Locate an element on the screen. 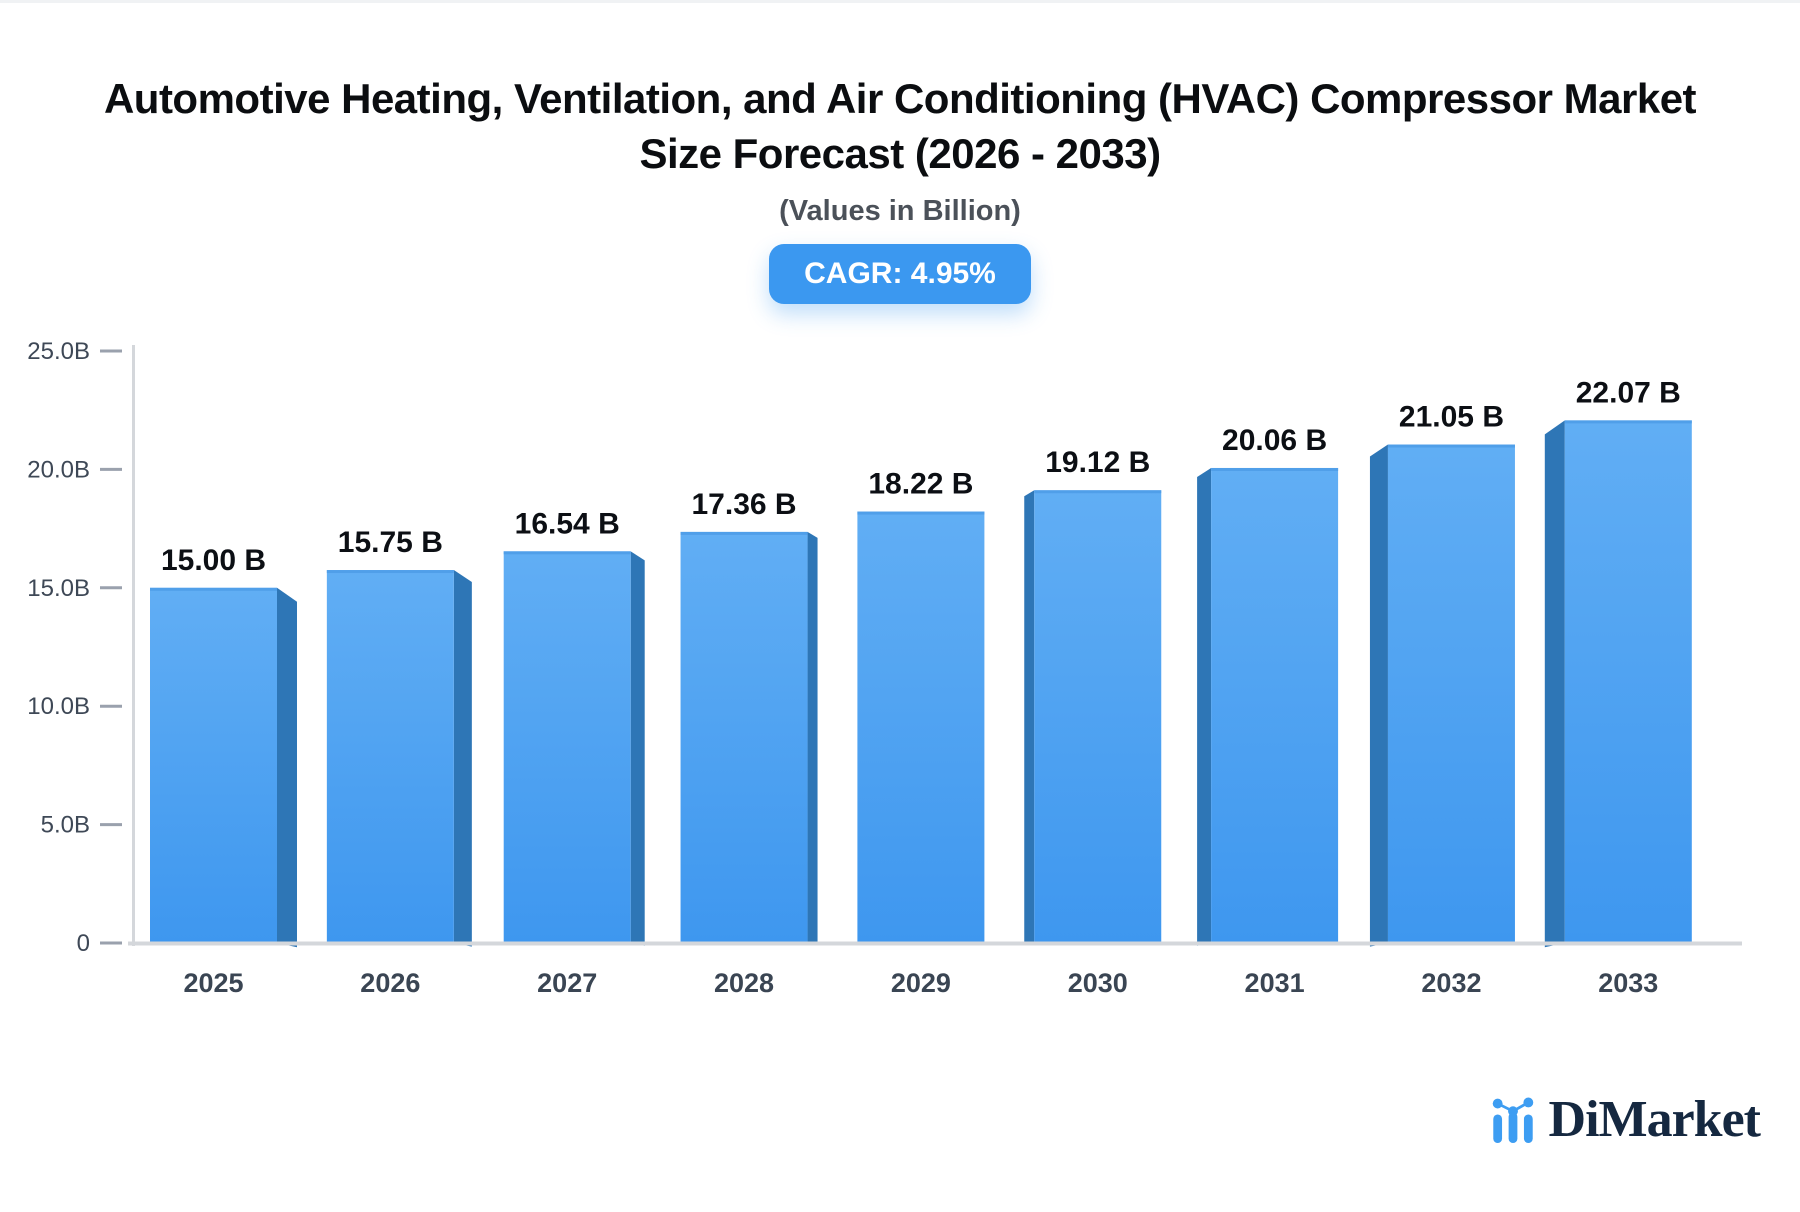 This screenshot has height=1212, width=1800. bar-2026 is located at coordinates (390, 756).